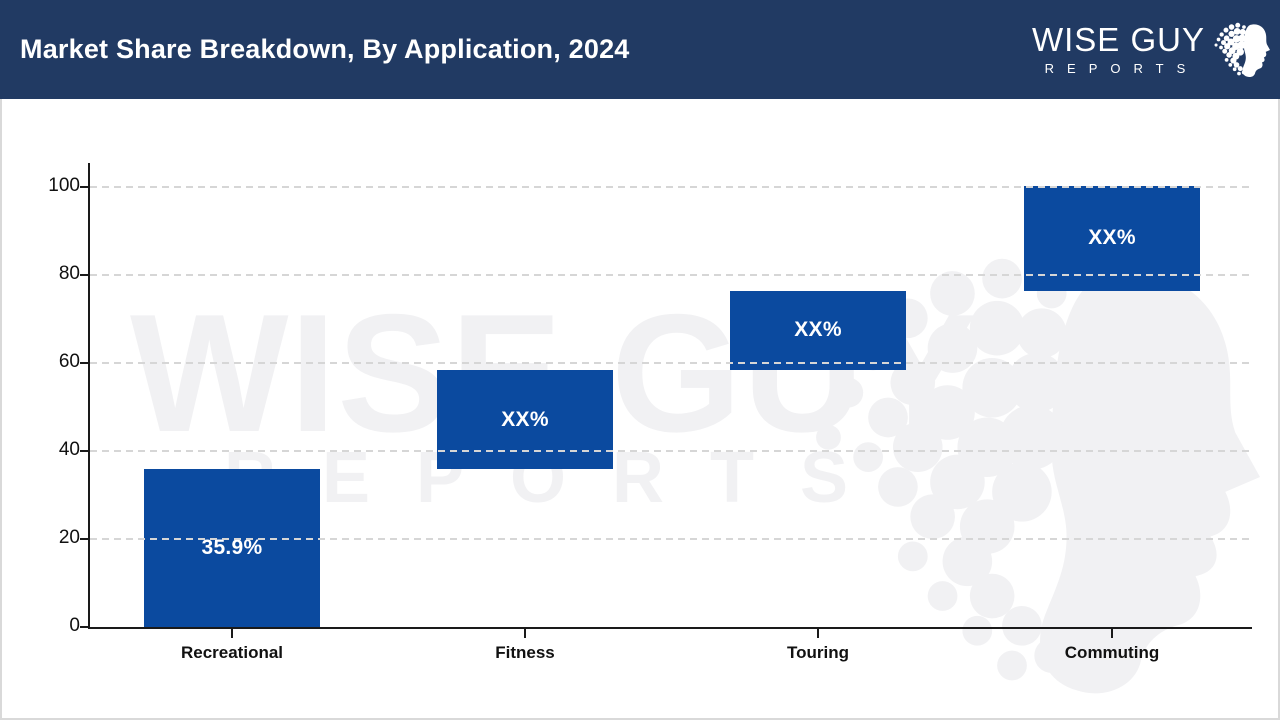 The image size is (1280, 720). What do you see at coordinates (525, 652) in the screenshot?
I see `category-label: Fitness` at bounding box center [525, 652].